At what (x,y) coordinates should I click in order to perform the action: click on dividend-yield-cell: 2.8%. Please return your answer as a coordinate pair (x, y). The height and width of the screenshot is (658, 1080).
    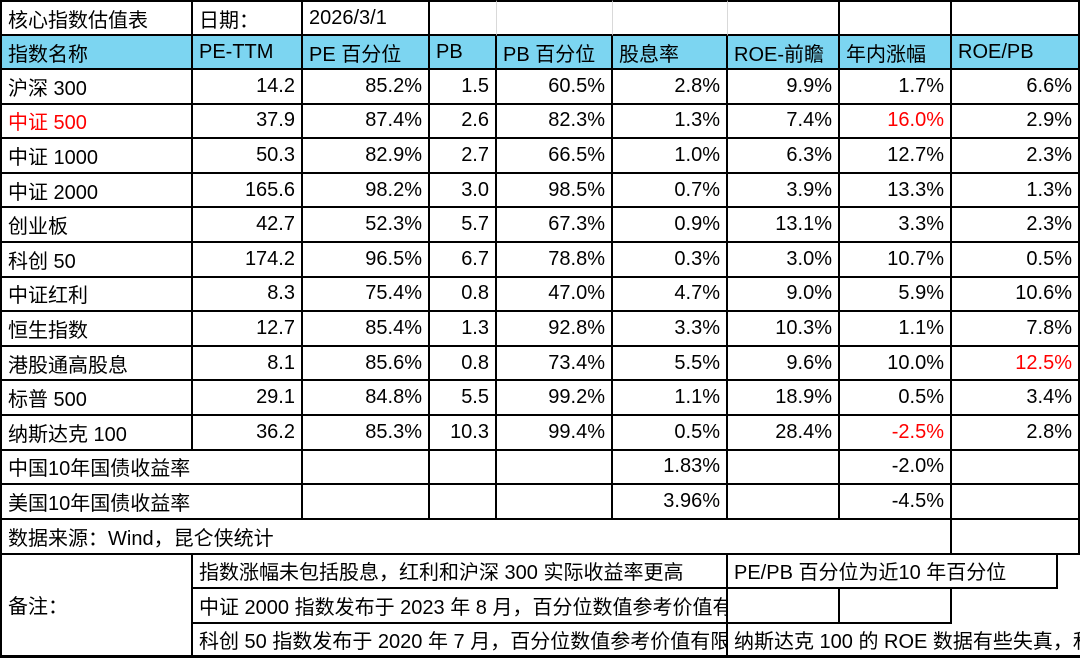
    Looking at the image, I should click on (670, 87).